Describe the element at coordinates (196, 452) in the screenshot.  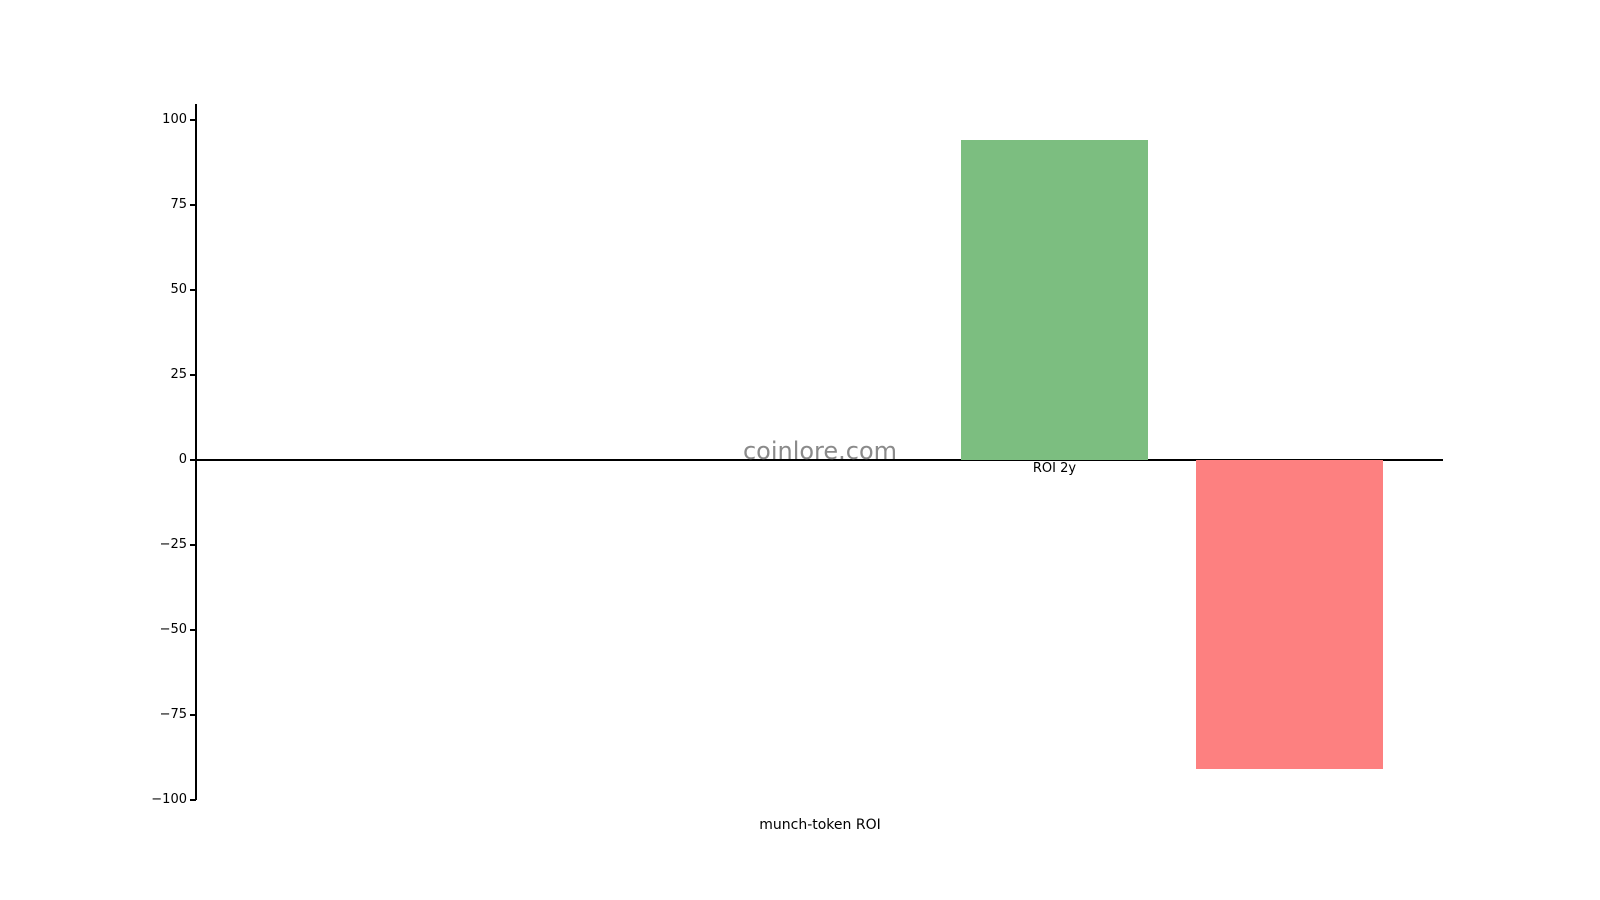
I see `y-axis-spine` at that location.